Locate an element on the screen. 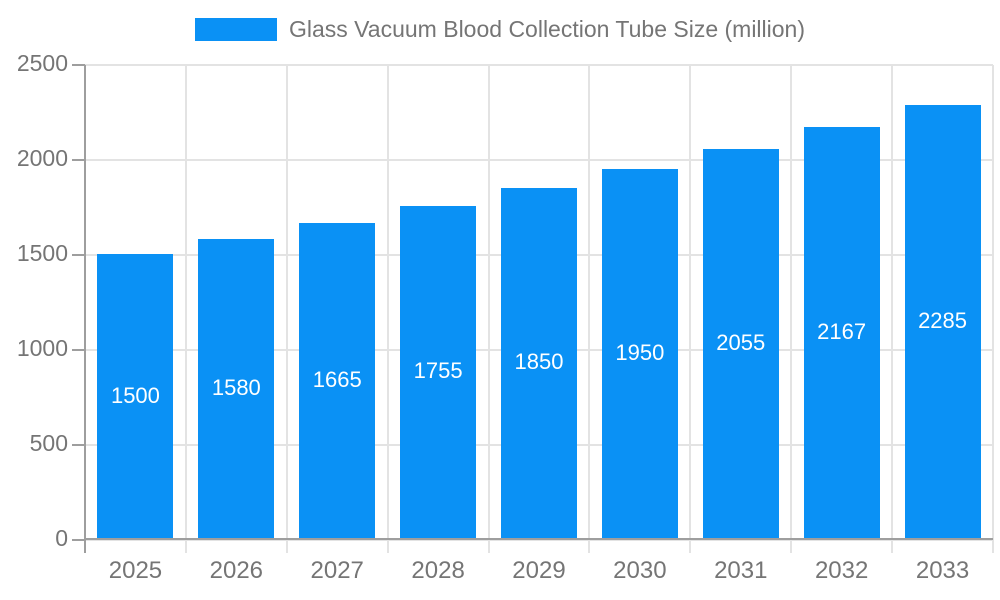 Image resolution: width=1000 pixels, height=600 pixels. bar: 2167 is located at coordinates (841, 333).